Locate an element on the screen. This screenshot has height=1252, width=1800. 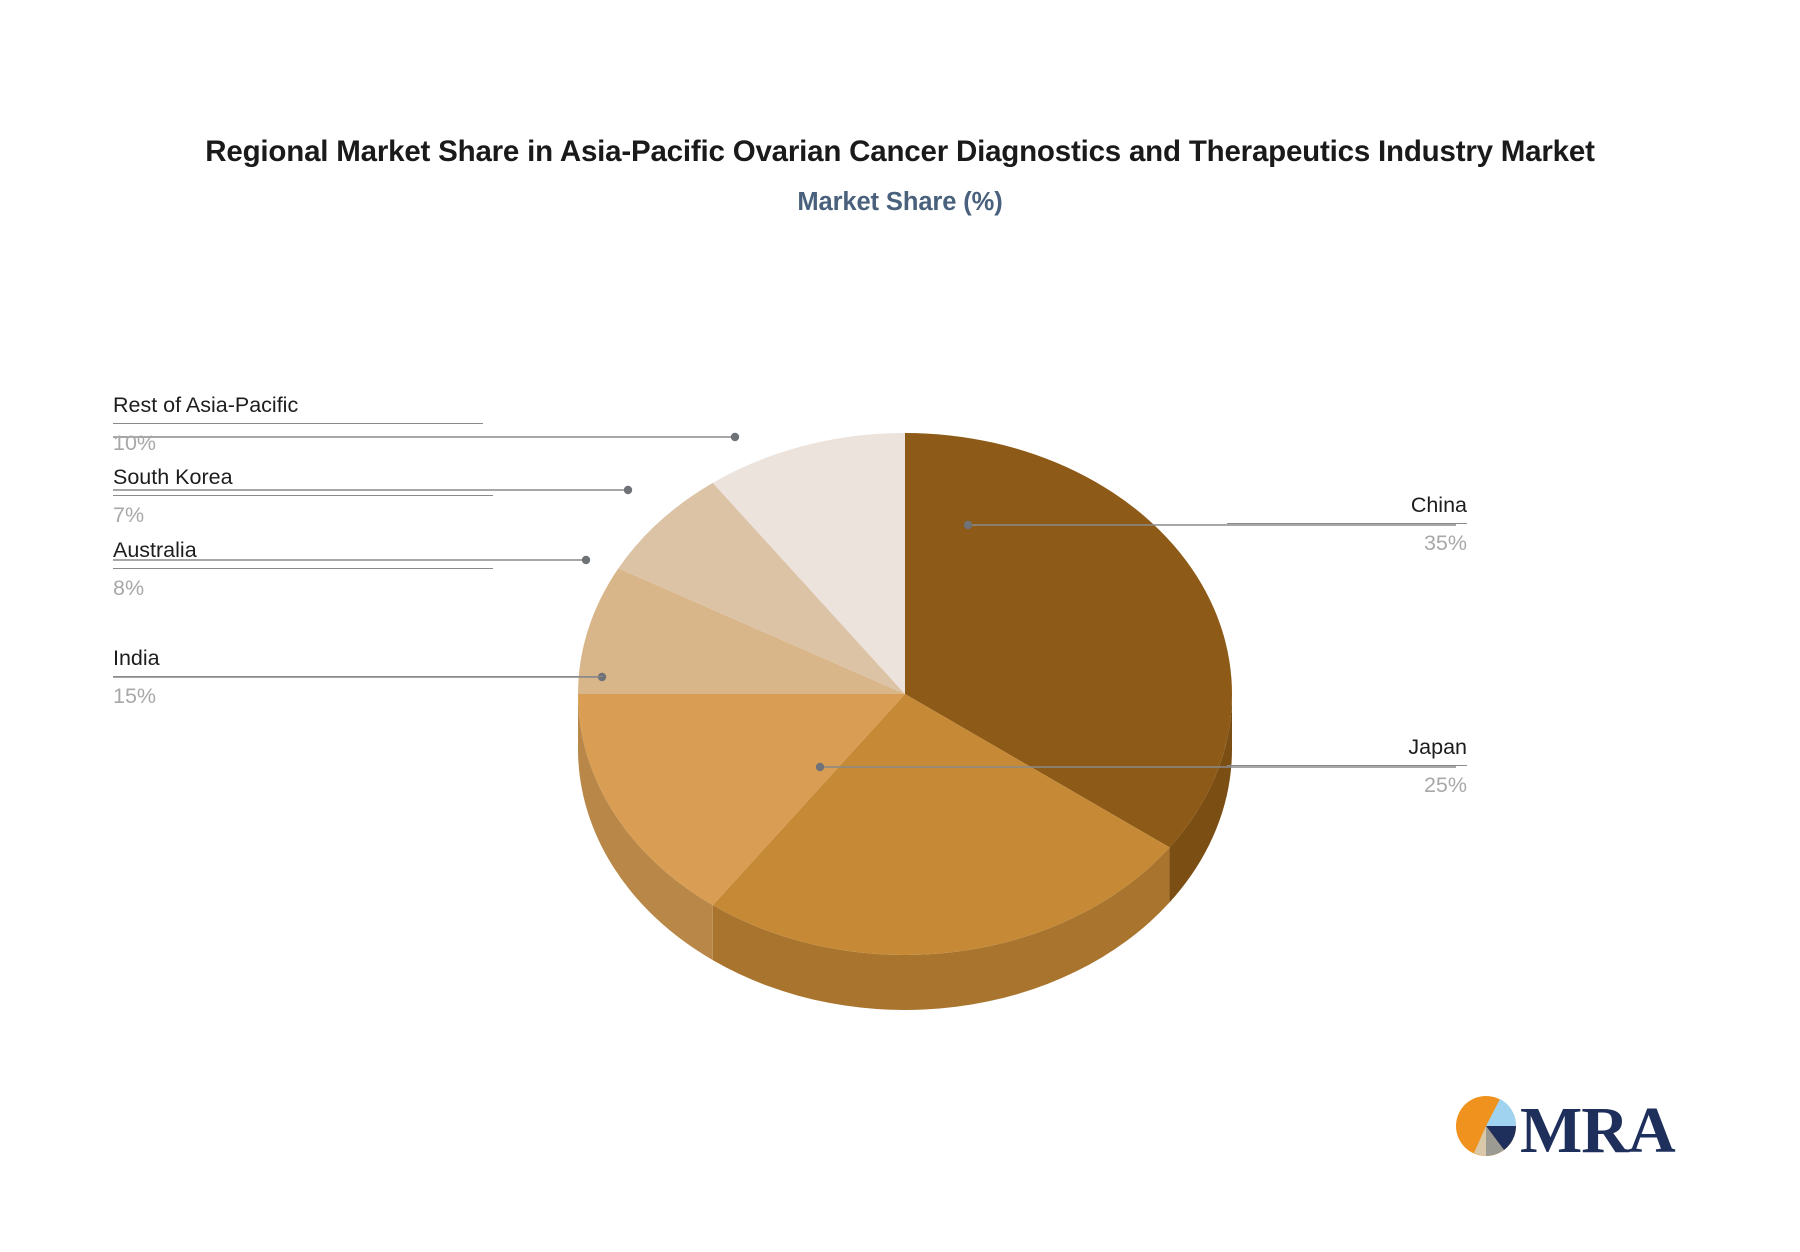
pie-slice-india is located at coordinates (741, 800).